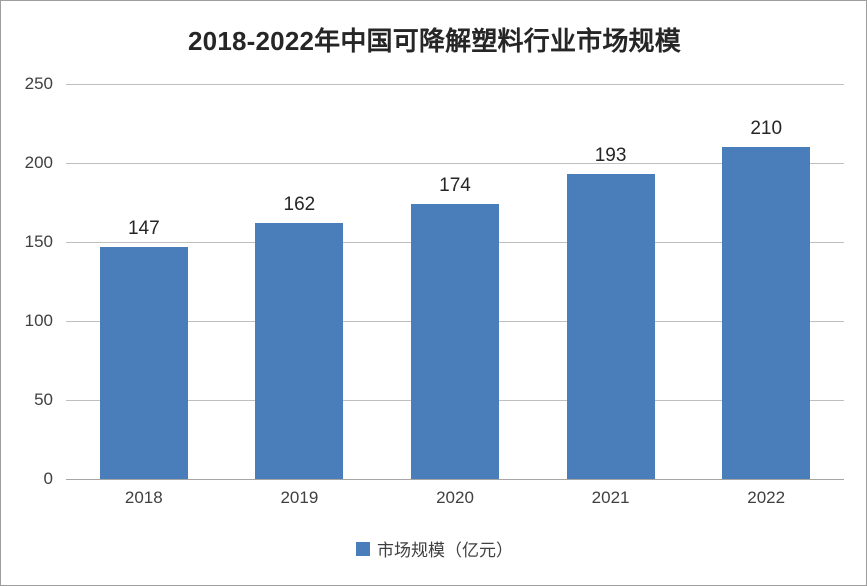 Image resolution: width=867 pixels, height=586 pixels. What do you see at coordinates (299, 351) in the screenshot?
I see `bar-2019` at bounding box center [299, 351].